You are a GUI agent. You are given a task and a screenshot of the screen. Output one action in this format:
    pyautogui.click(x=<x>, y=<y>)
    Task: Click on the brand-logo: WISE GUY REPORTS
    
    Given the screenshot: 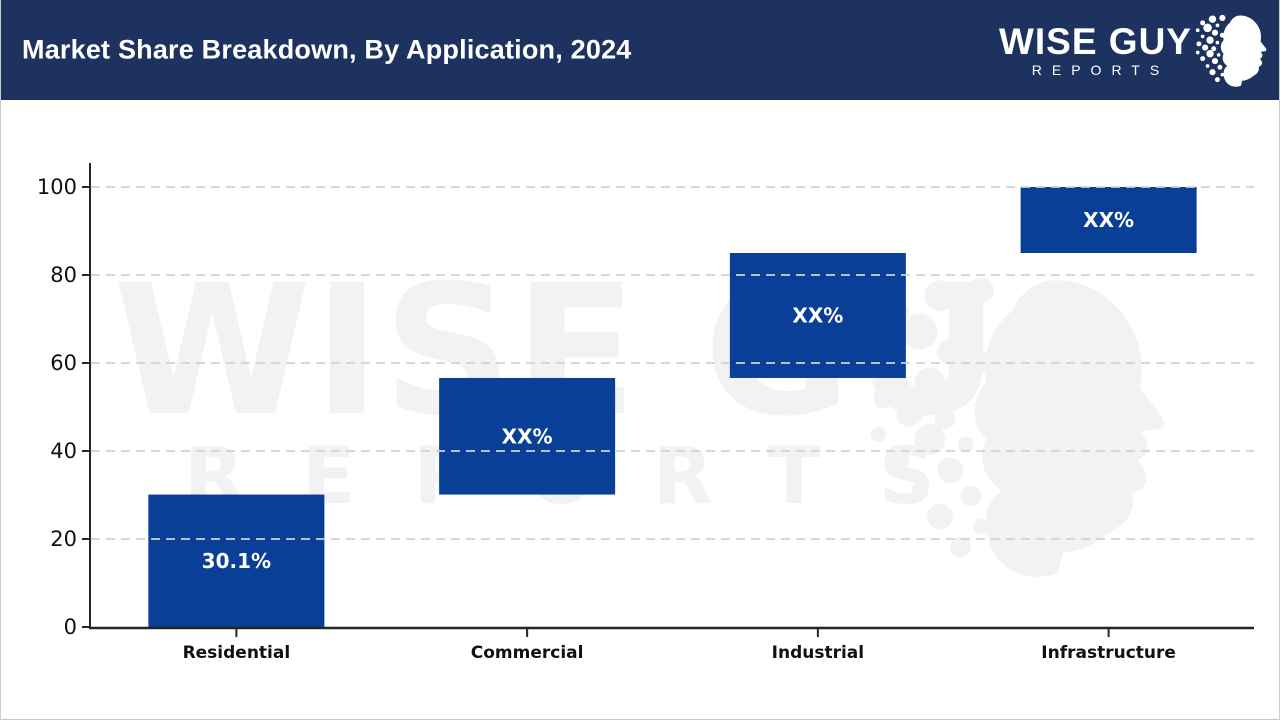 What is the action you would take?
    pyautogui.click(x=1133, y=50)
    